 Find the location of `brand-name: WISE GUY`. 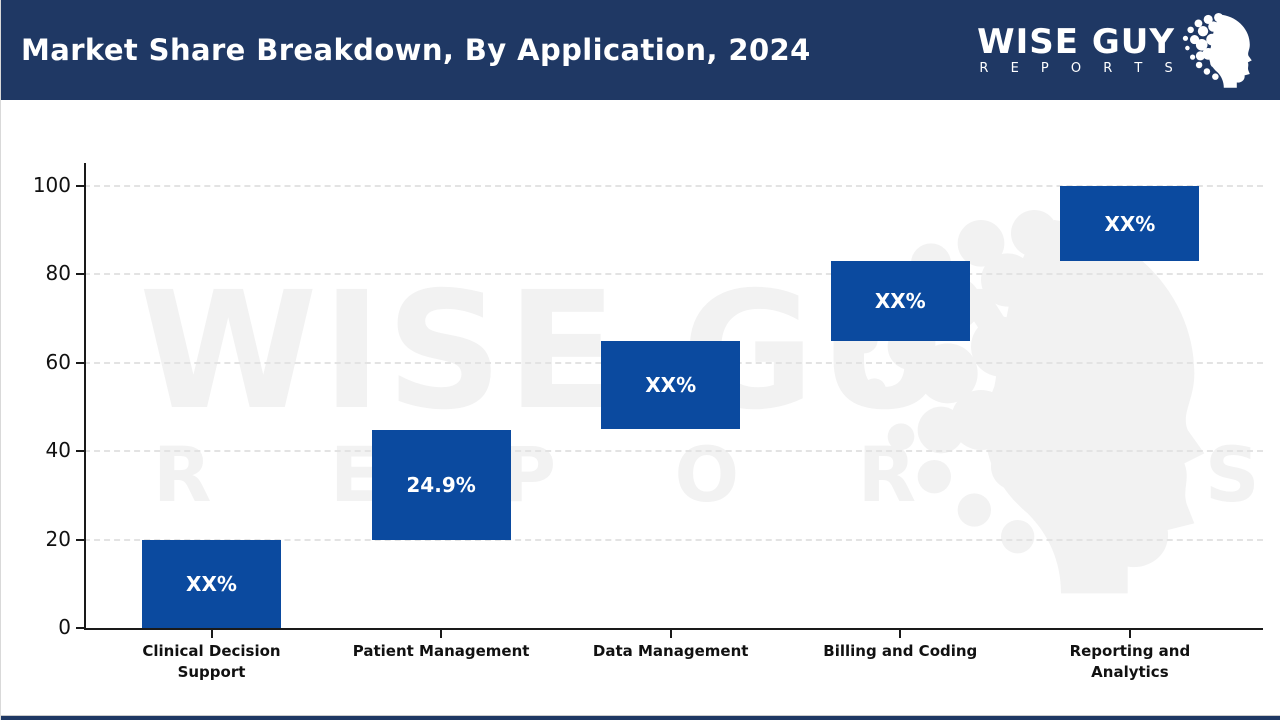

brand-name: WISE GUY is located at coordinates (1076, 42).